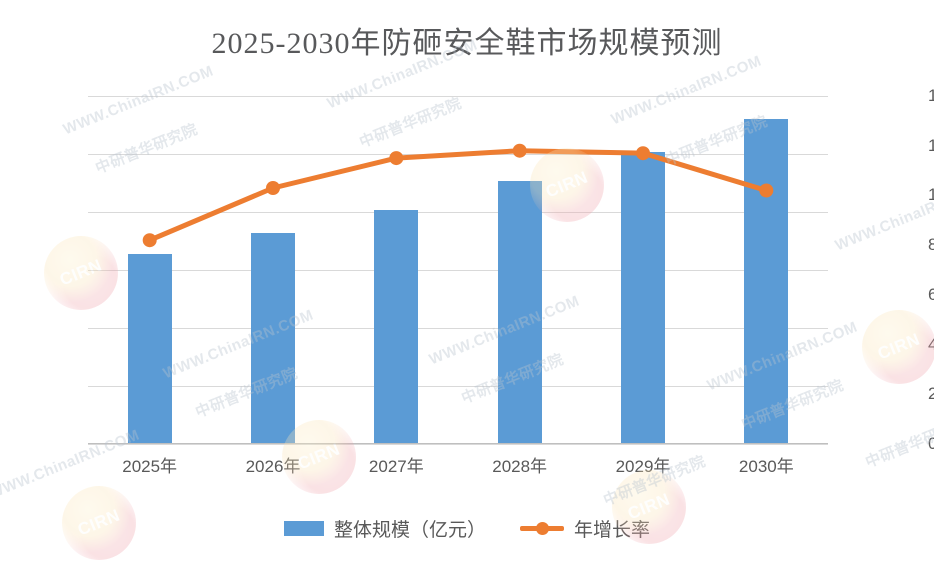  I want to click on legend-label-line: 年增长率, so click(612, 530).